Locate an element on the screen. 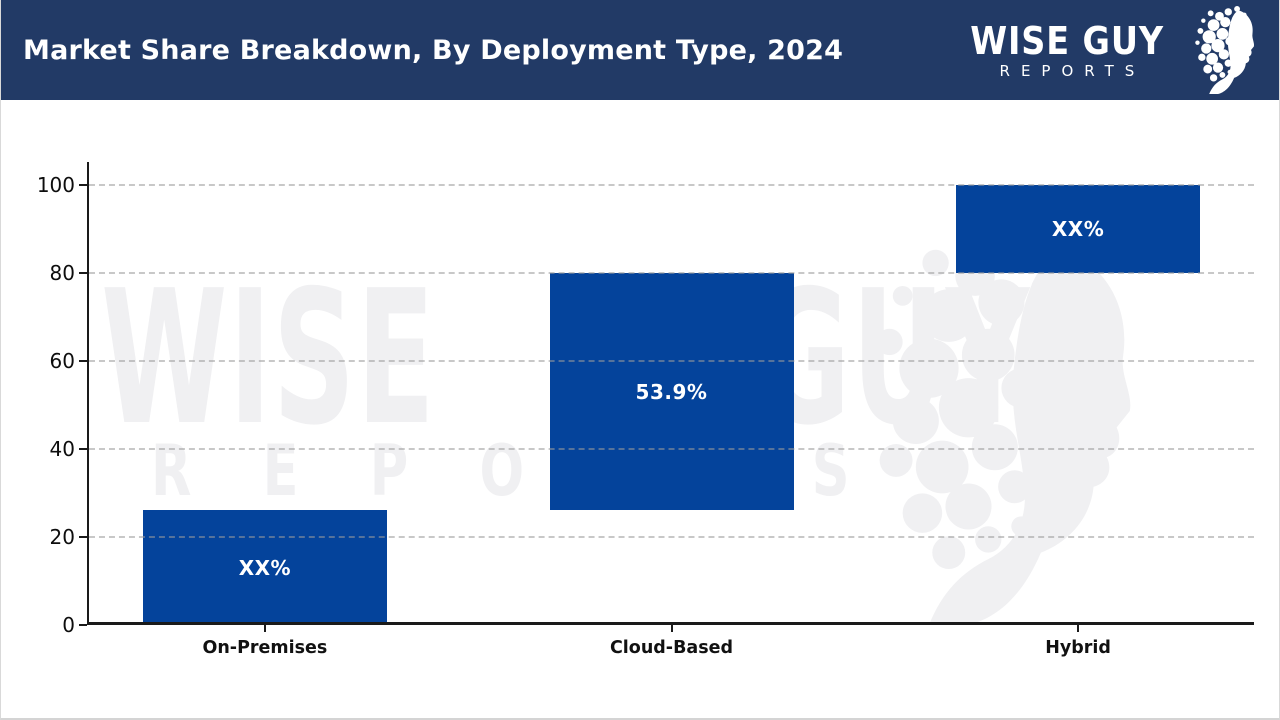 The height and width of the screenshot is (720, 1280). y-tick-label: 40 is located at coordinates (62, 449).